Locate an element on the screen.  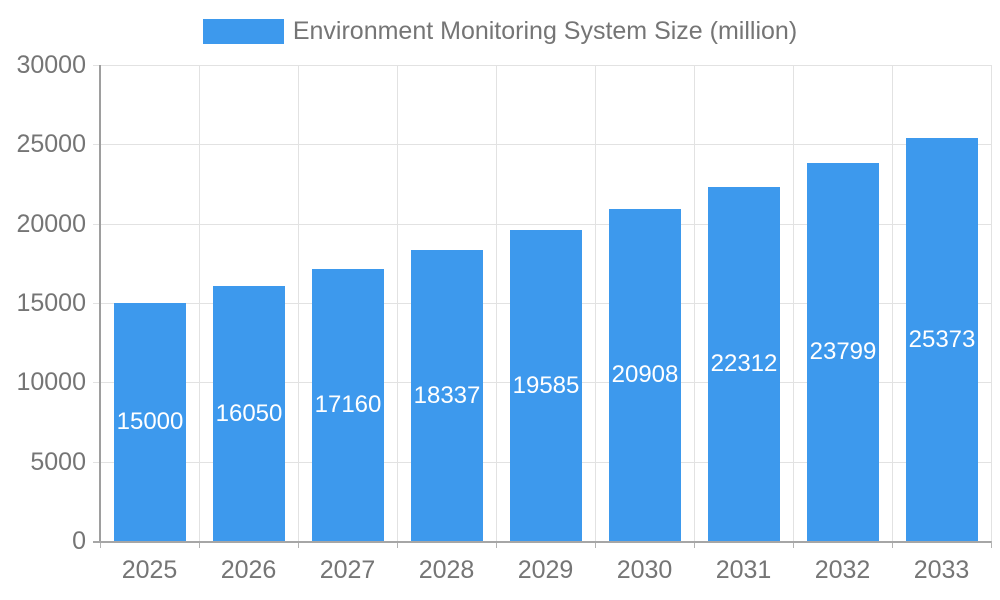
x-tick-label: 2026 is located at coordinates (248, 570).